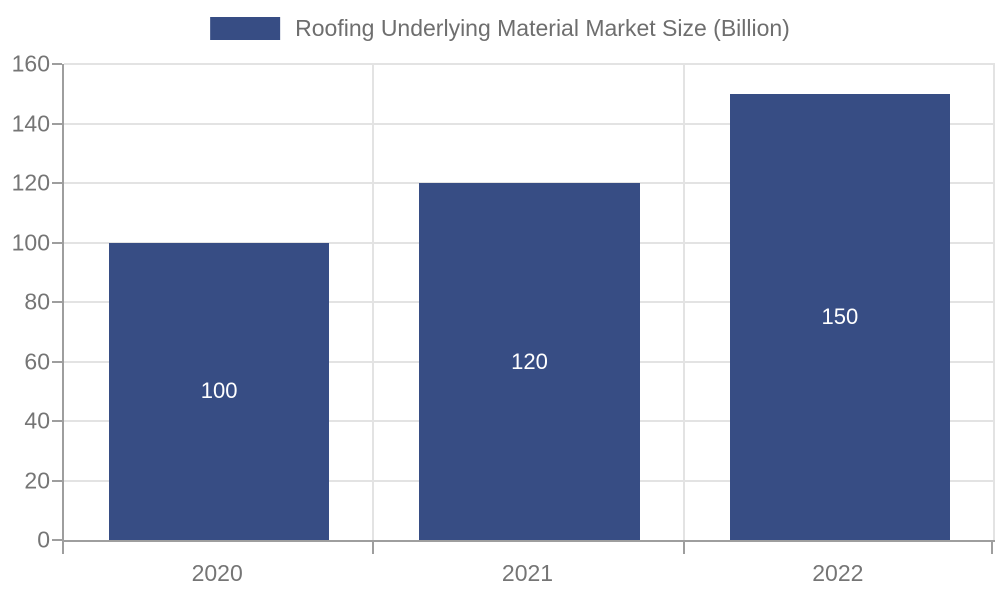 The height and width of the screenshot is (600, 1000). Describe the element at coordinates (37, 361) in the screenshot. I see `y-axis-label: 60` at that location.